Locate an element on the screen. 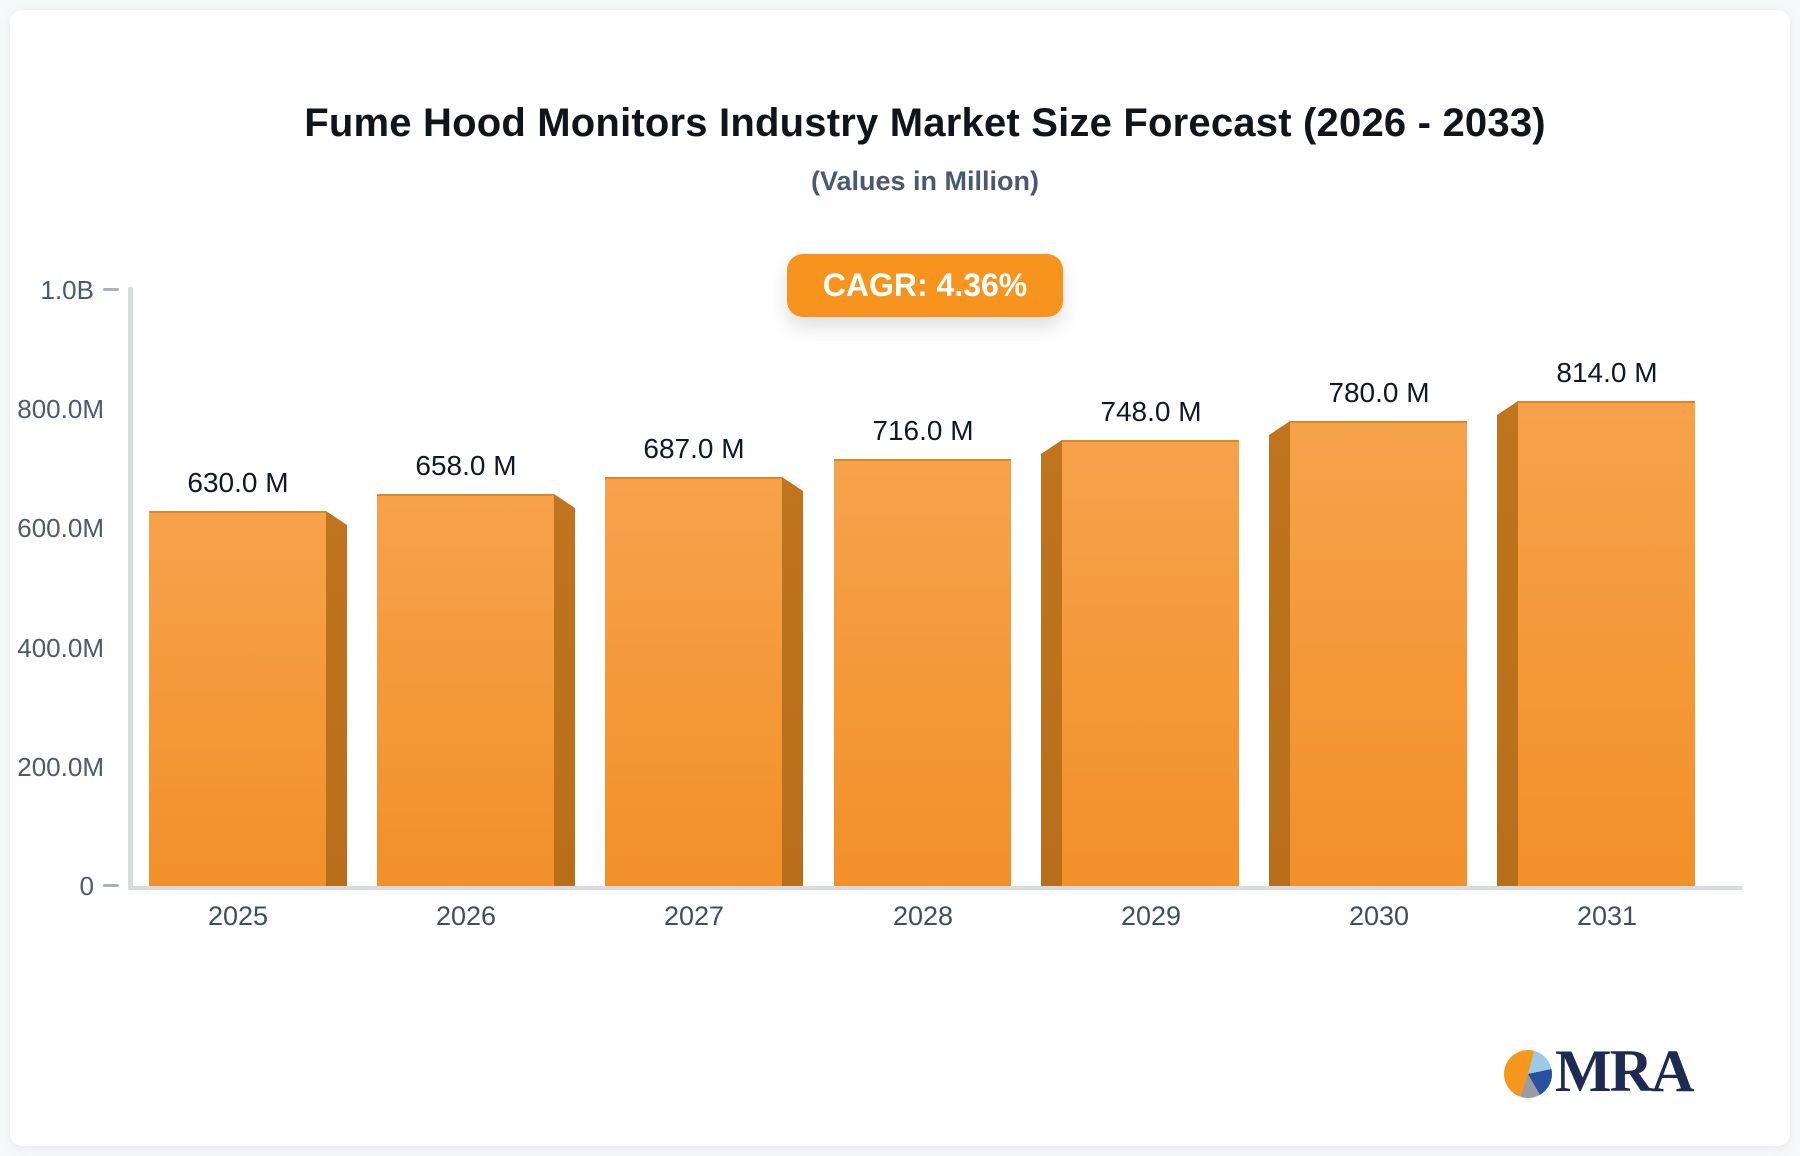 Image resolution: width=1800 pixels, height=1156 pixels. bar-value-label: 687.0 M is located at coordinates (694, 448).